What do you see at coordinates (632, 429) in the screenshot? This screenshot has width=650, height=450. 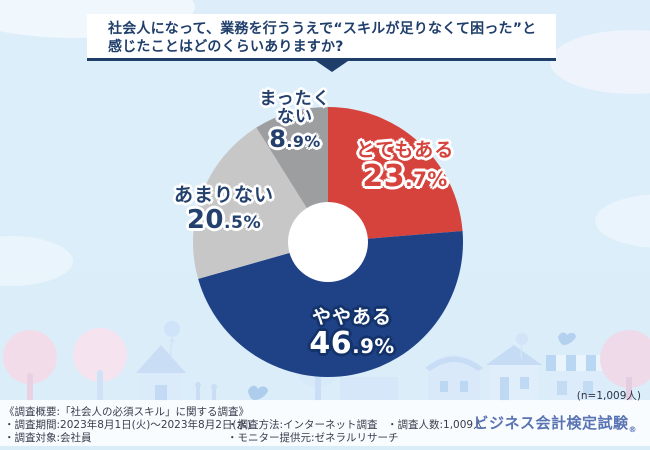 I see `registered-mark-icon: ®` at bounding box center [632, 429].